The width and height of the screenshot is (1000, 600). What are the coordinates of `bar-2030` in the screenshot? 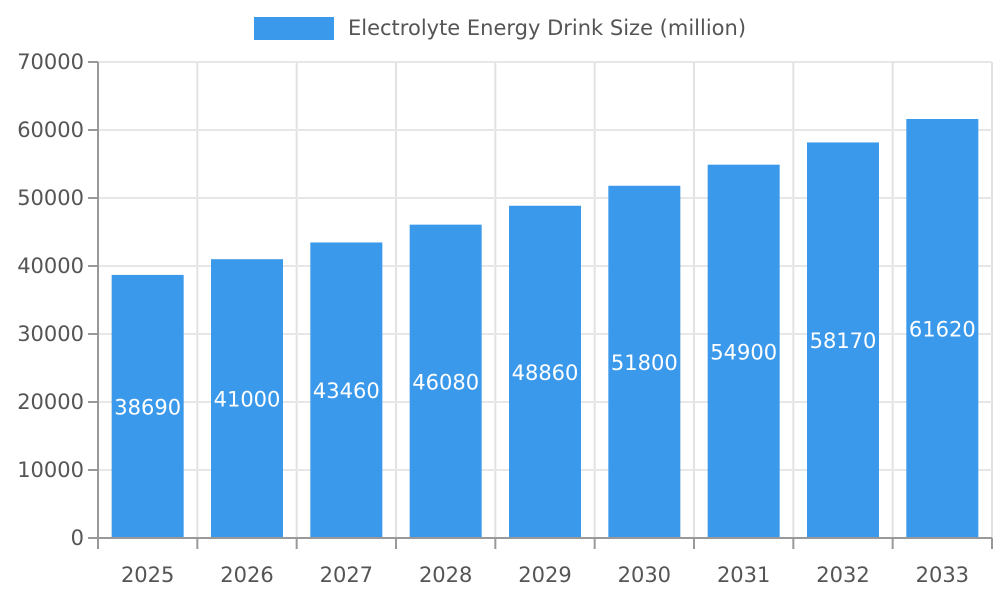 It's located at (644, 361).